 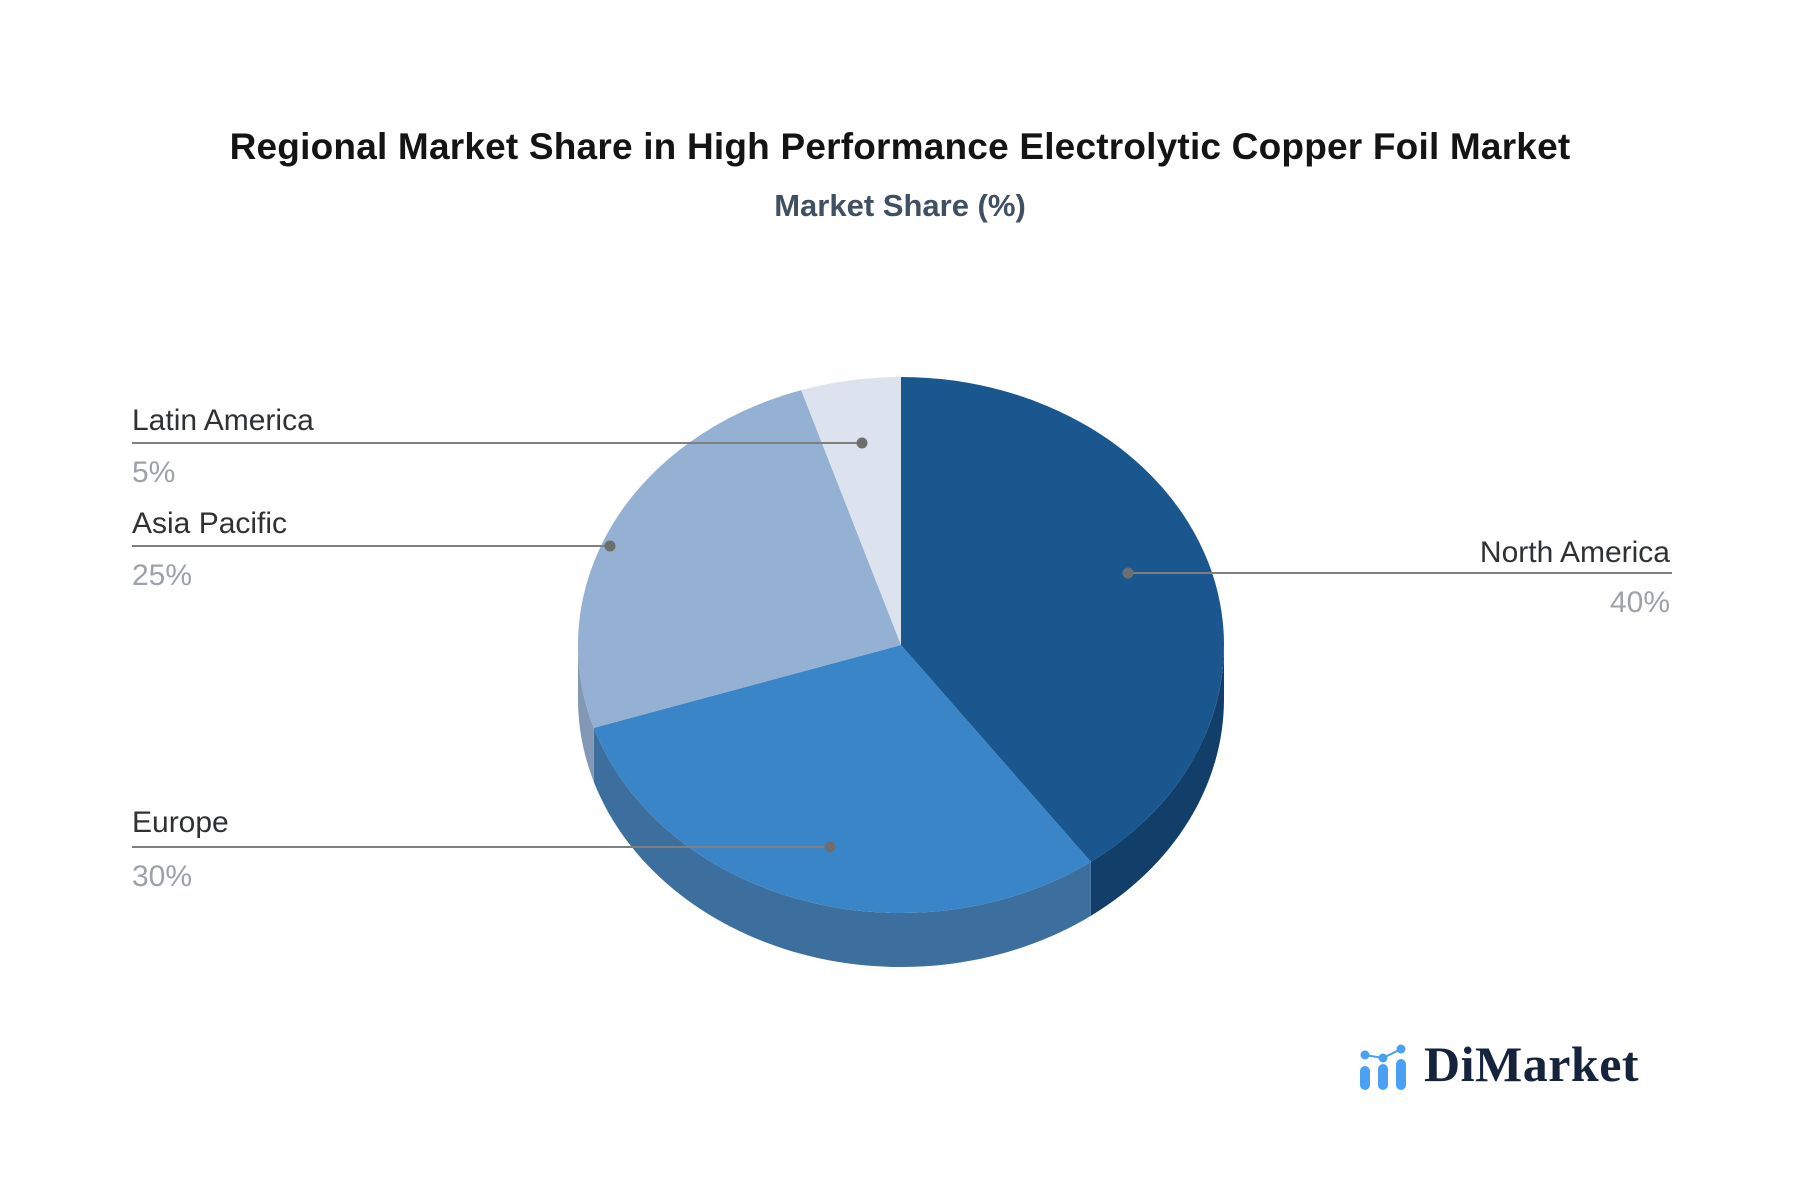 What do you see at coordinates (1574, 552) in the screenshot?
I see `callout-label-north-america: North America` at bounding box center [1574, 552].